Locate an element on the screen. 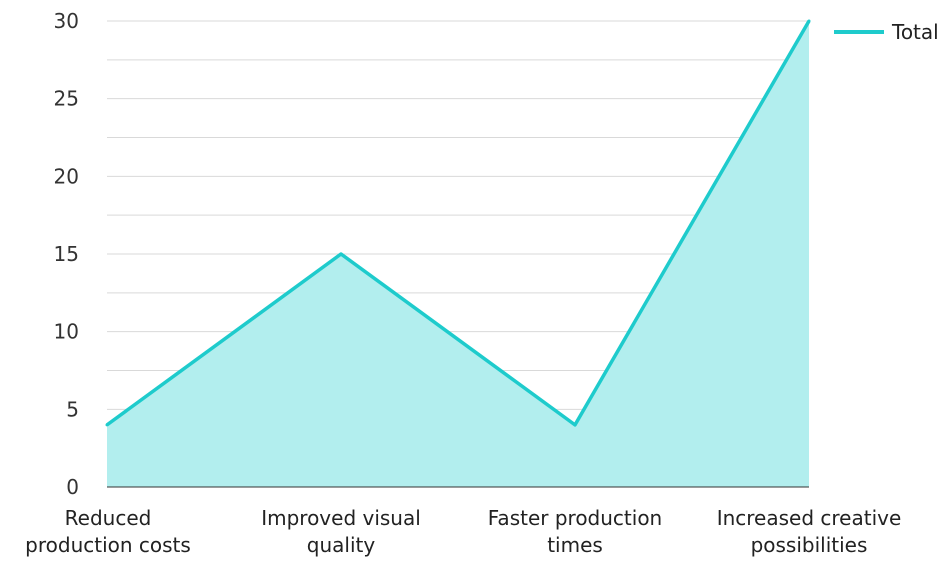 The height and width of the screenshot is (563, 950). x-category-label: Faster production times is located at coordinates (575, 531).